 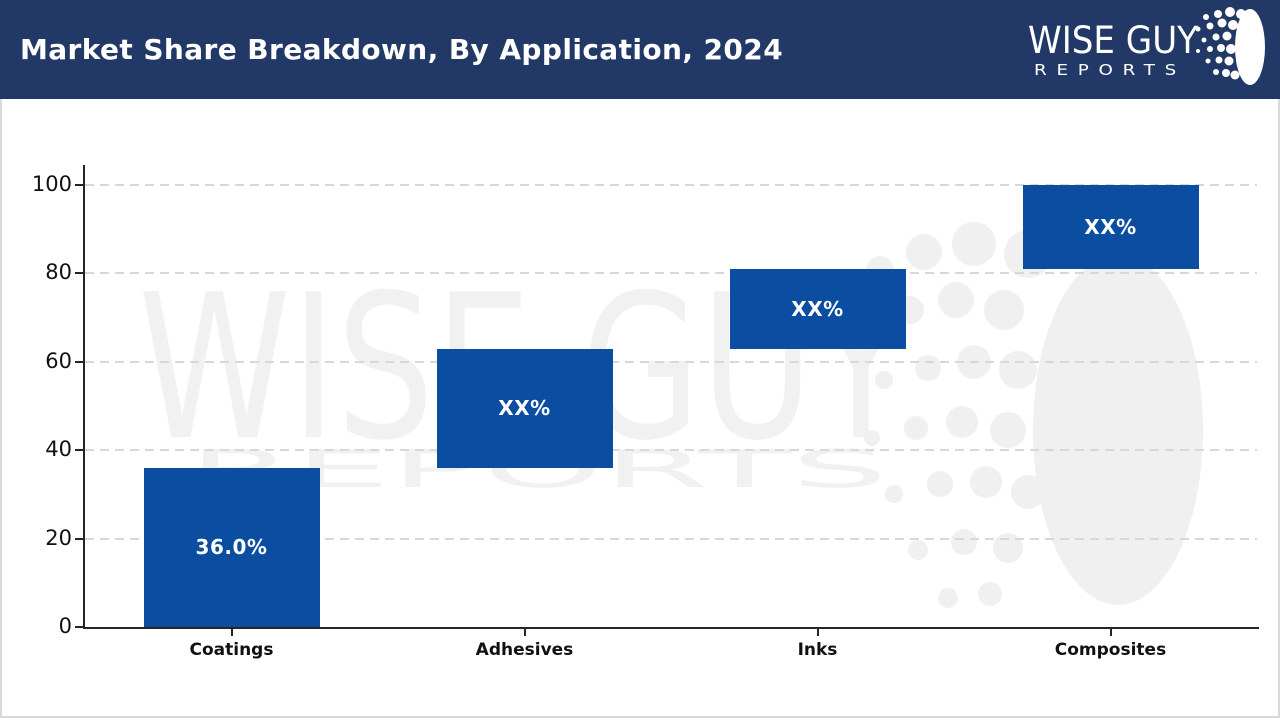 I want to click on bar-inks: XX%, so click(x=817, y=308).